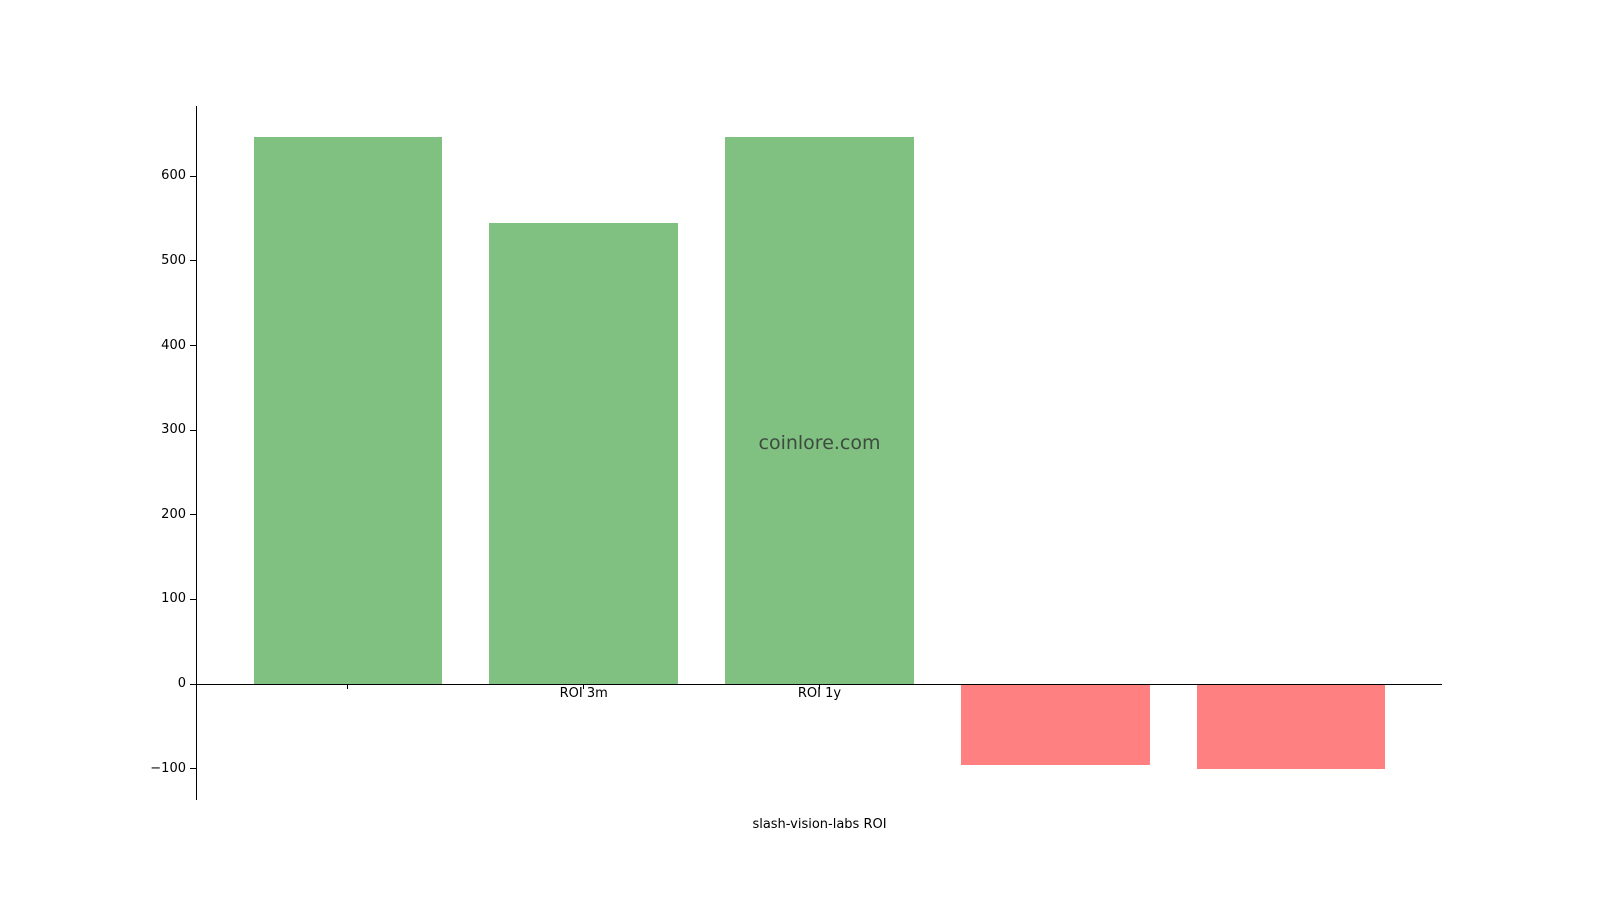  What do you see at coordinates (173, 599) in the screenshot?
I see `y-tick-label: 100` at bounding box center [173, 599].